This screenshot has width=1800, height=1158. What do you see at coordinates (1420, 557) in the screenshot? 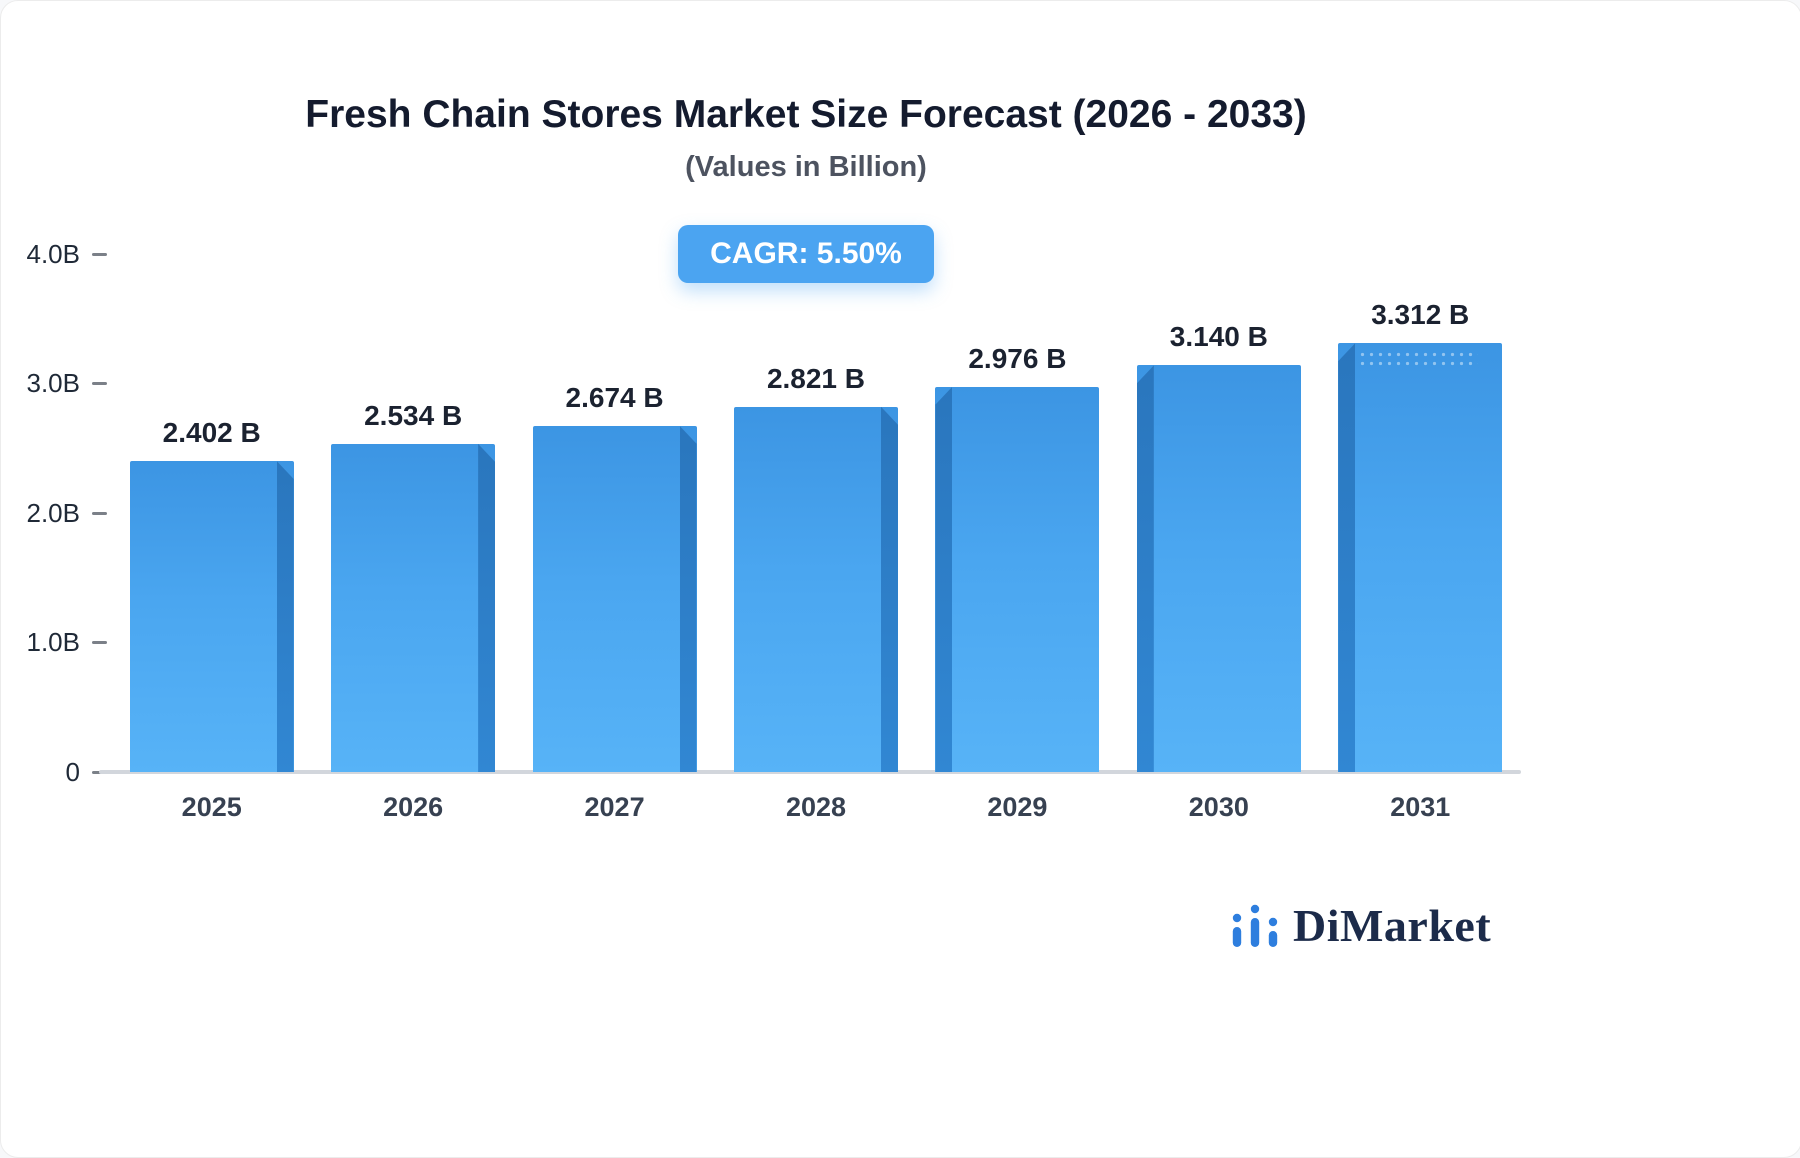
I see `bar-2031` at bounding box center [1420, 557].